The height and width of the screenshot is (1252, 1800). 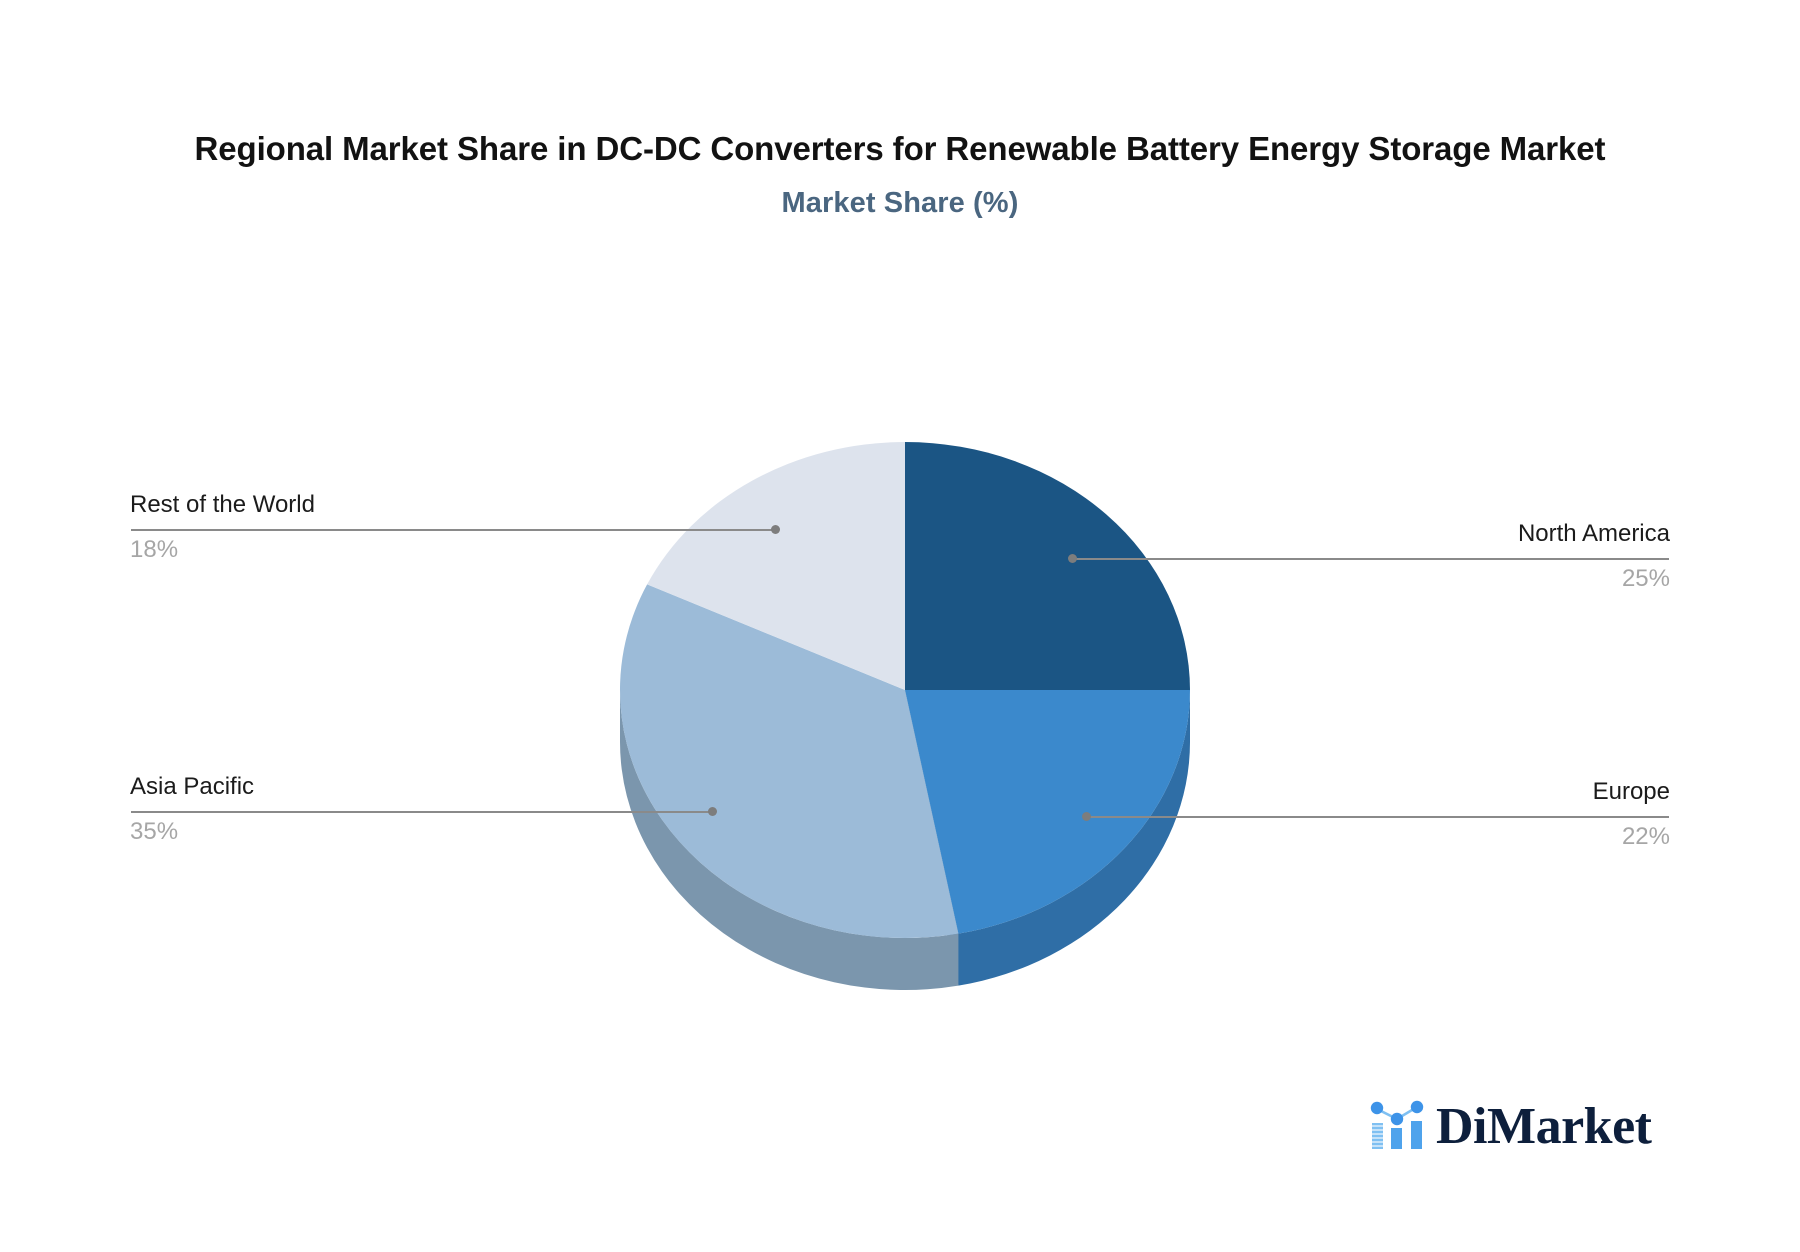 What do you see at coordinates (1377, 817) in the screenshot?
I see `leader-line-europe` at bounding box center [1377, 817].